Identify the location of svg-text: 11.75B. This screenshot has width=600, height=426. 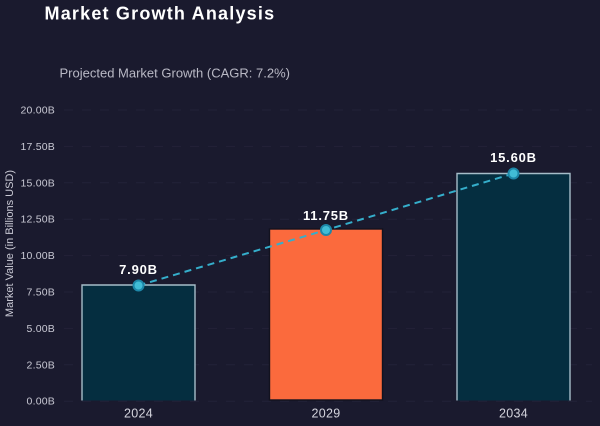
(326, 215).